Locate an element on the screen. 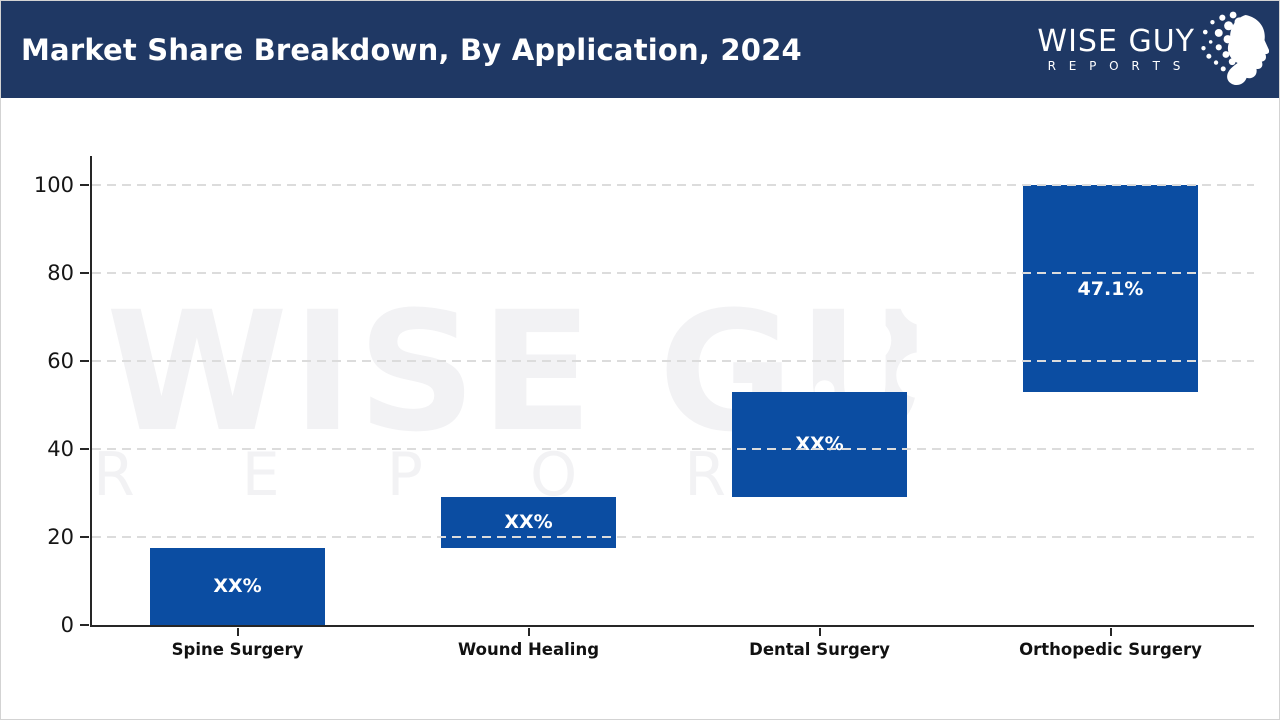  logo-face-icon is located at coordinates (1235, 48).